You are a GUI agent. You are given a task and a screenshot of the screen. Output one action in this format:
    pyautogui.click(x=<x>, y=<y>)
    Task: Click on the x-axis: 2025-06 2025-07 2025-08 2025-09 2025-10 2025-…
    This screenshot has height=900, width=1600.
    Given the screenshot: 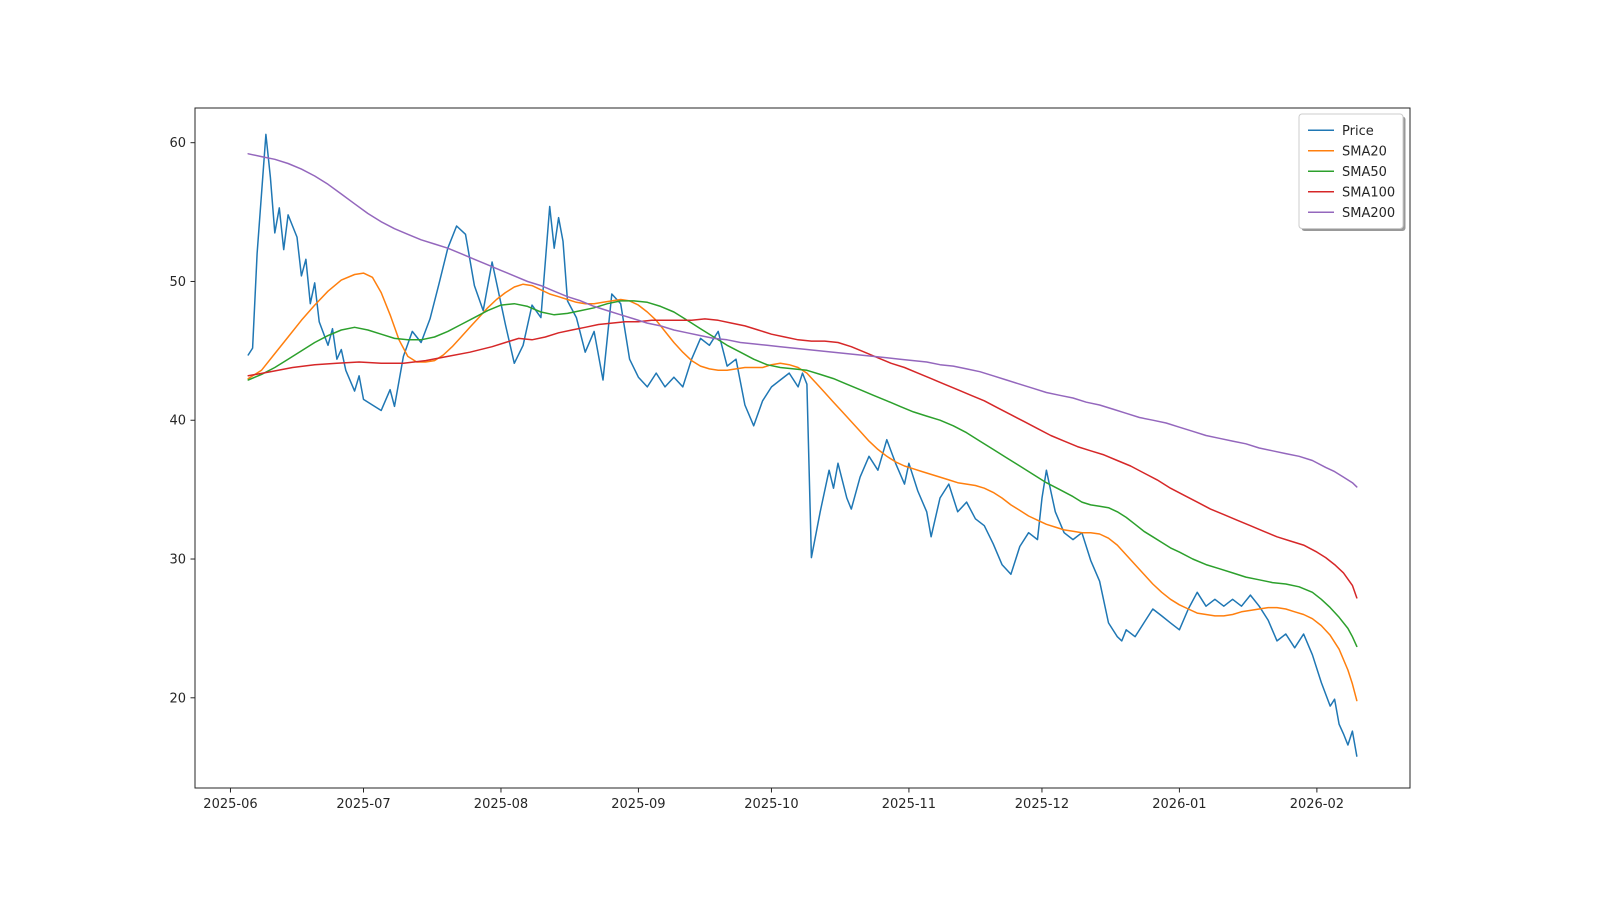 What is the action you would take?
    pyautogui.click(x=773, y=800)
    